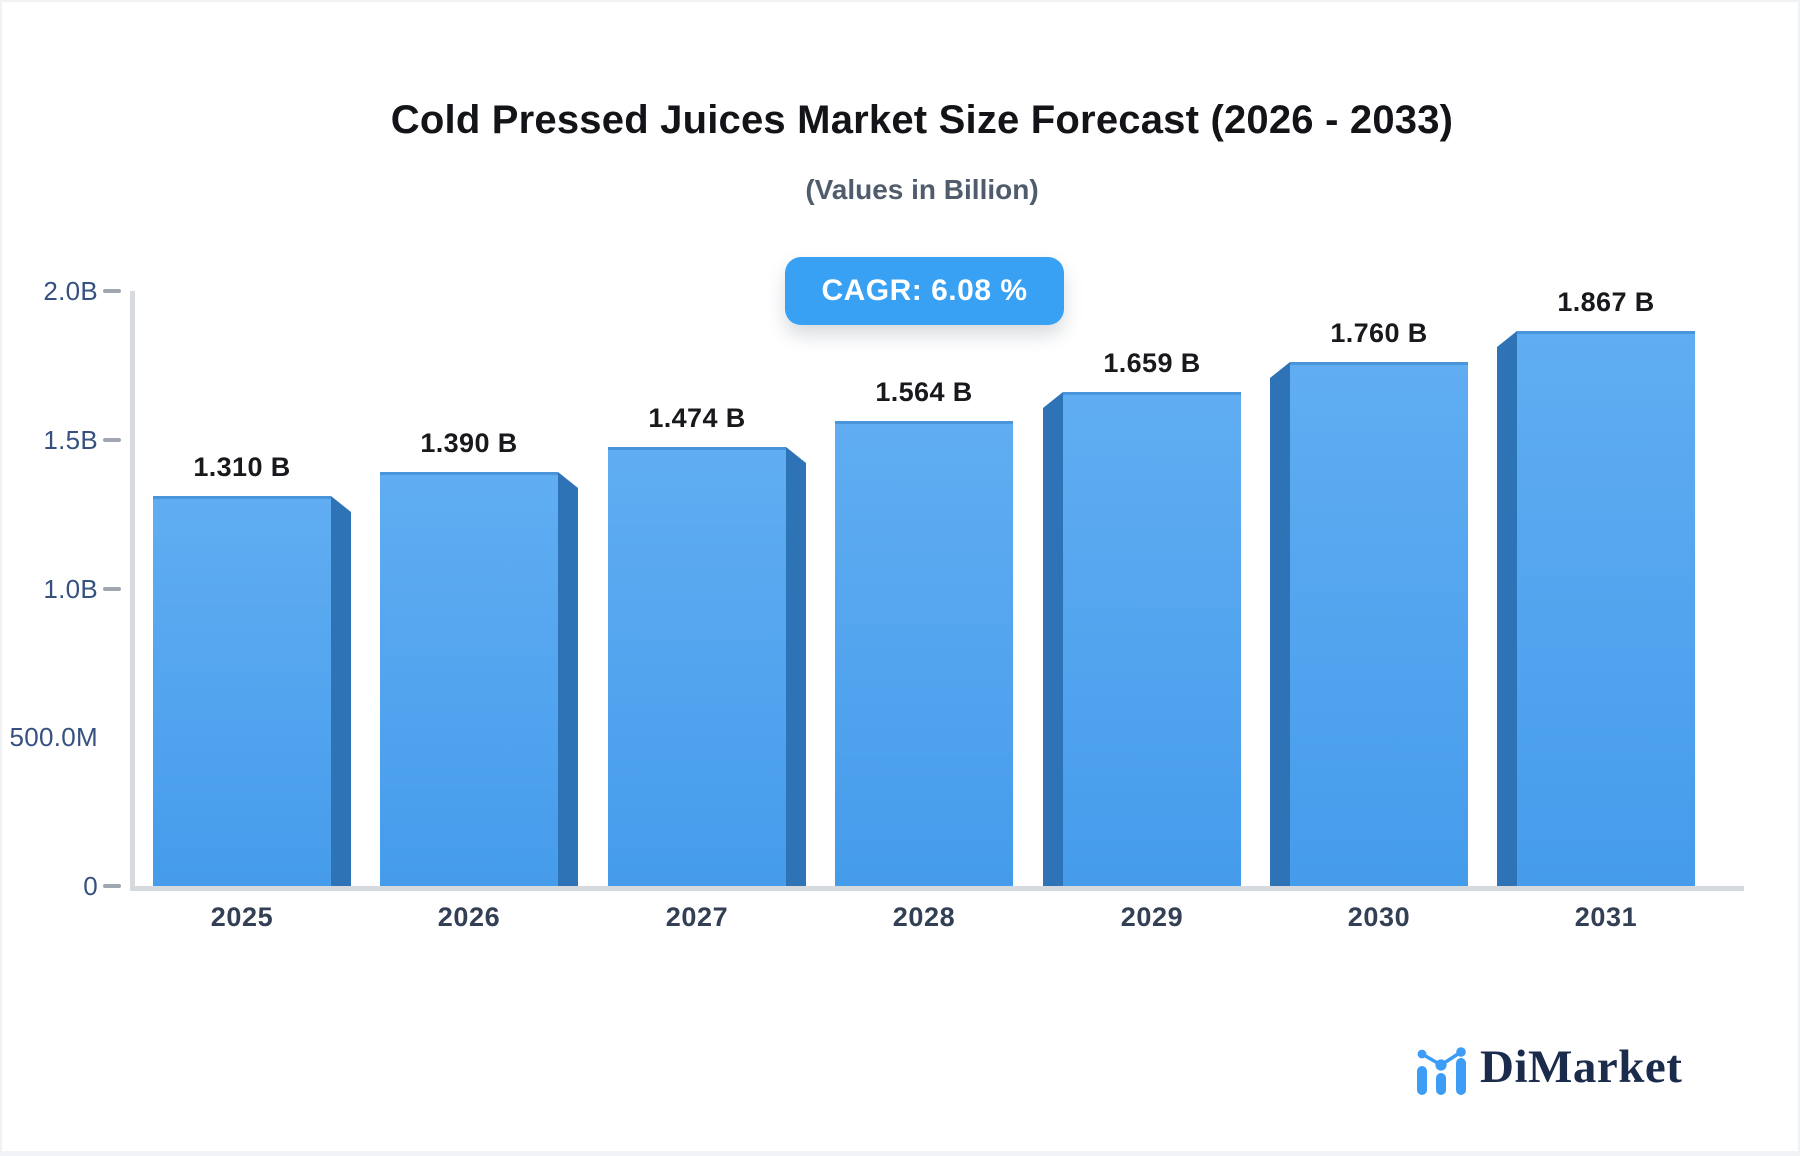  I want to click on brand-logo: DiMarket, so click(1549, 1068).